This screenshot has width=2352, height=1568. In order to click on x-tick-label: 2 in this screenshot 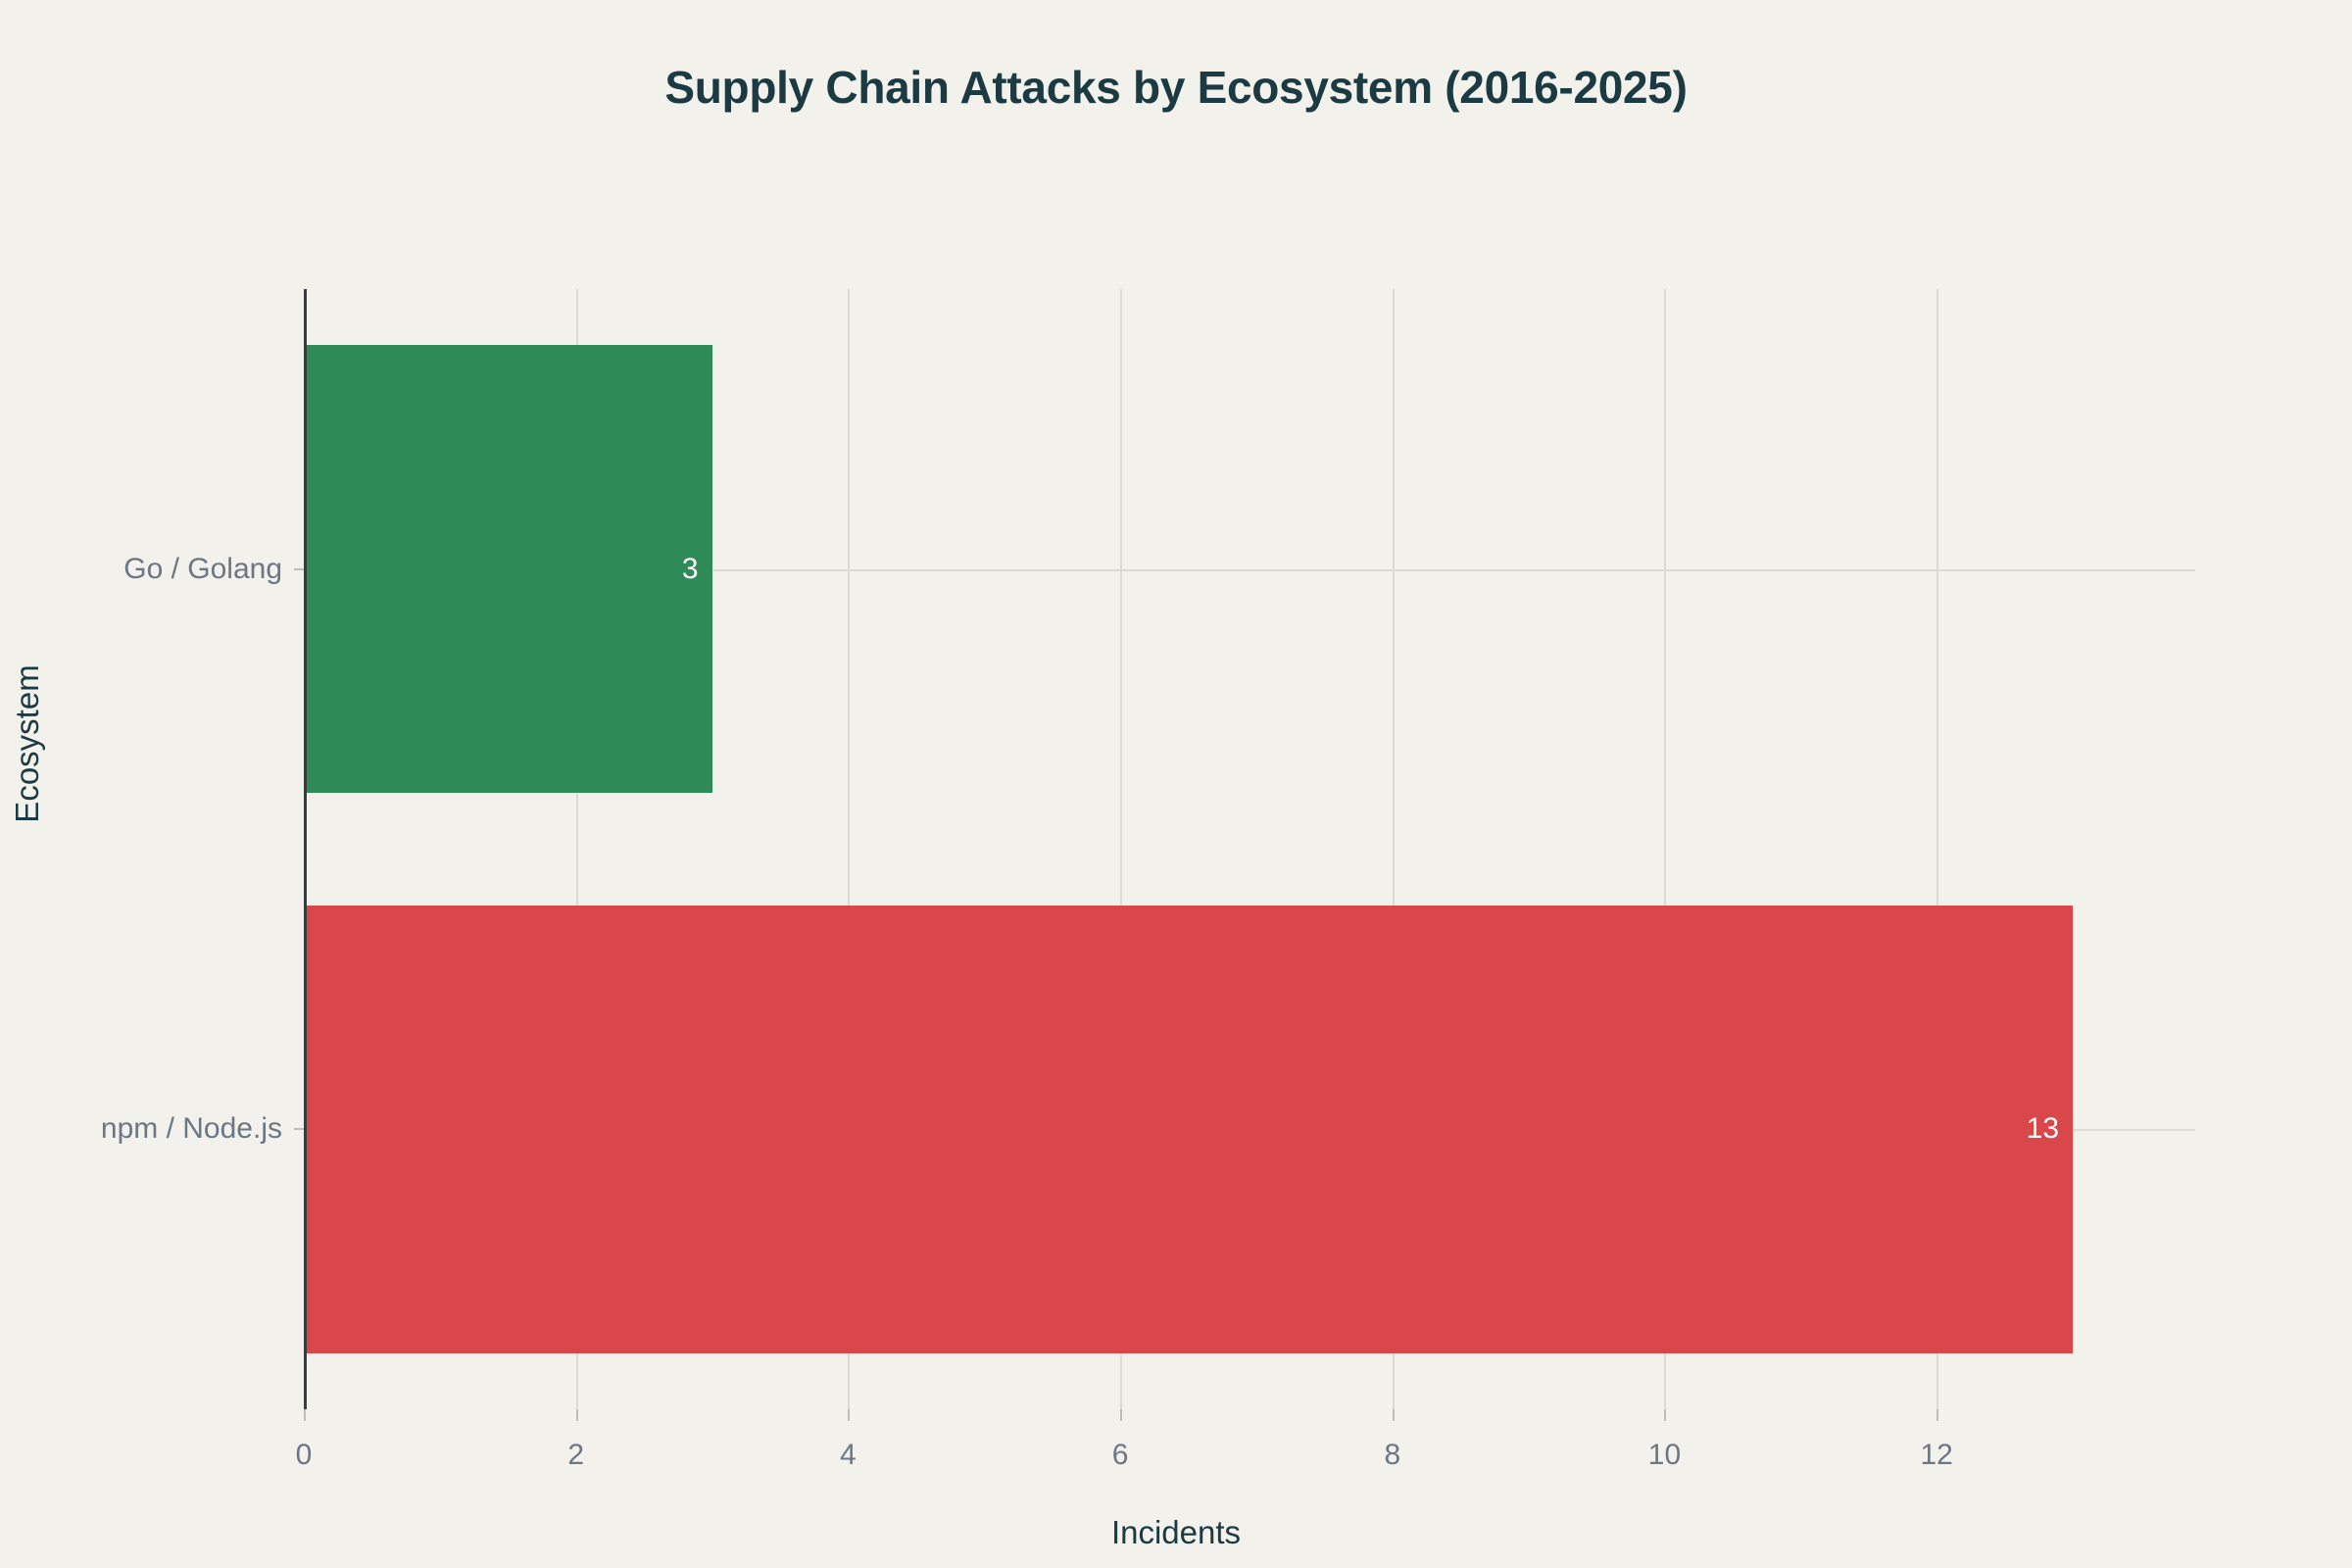, I will do `click(576, 1455)`.